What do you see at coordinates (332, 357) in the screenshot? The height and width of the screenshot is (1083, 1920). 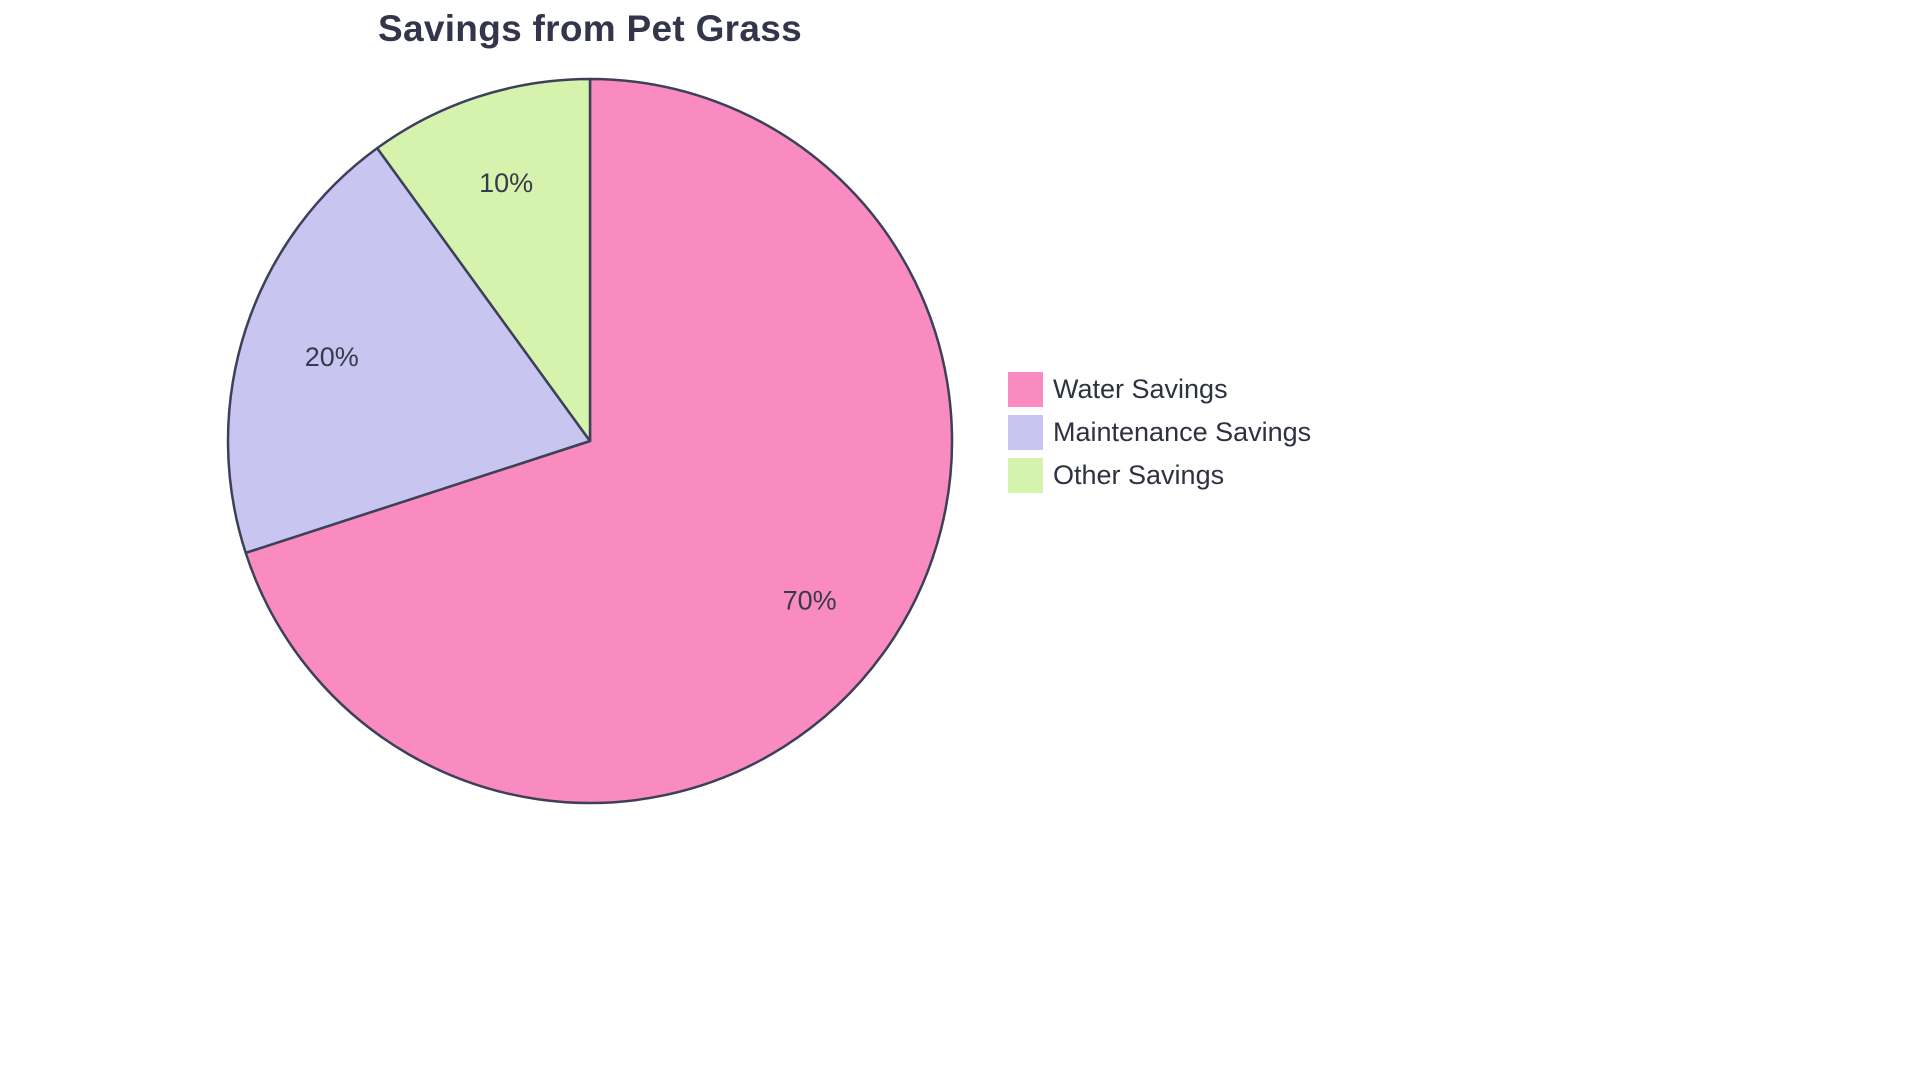 I see `slice-value-label-maintenance-savings: 20%` at bounding box center [332, 357].